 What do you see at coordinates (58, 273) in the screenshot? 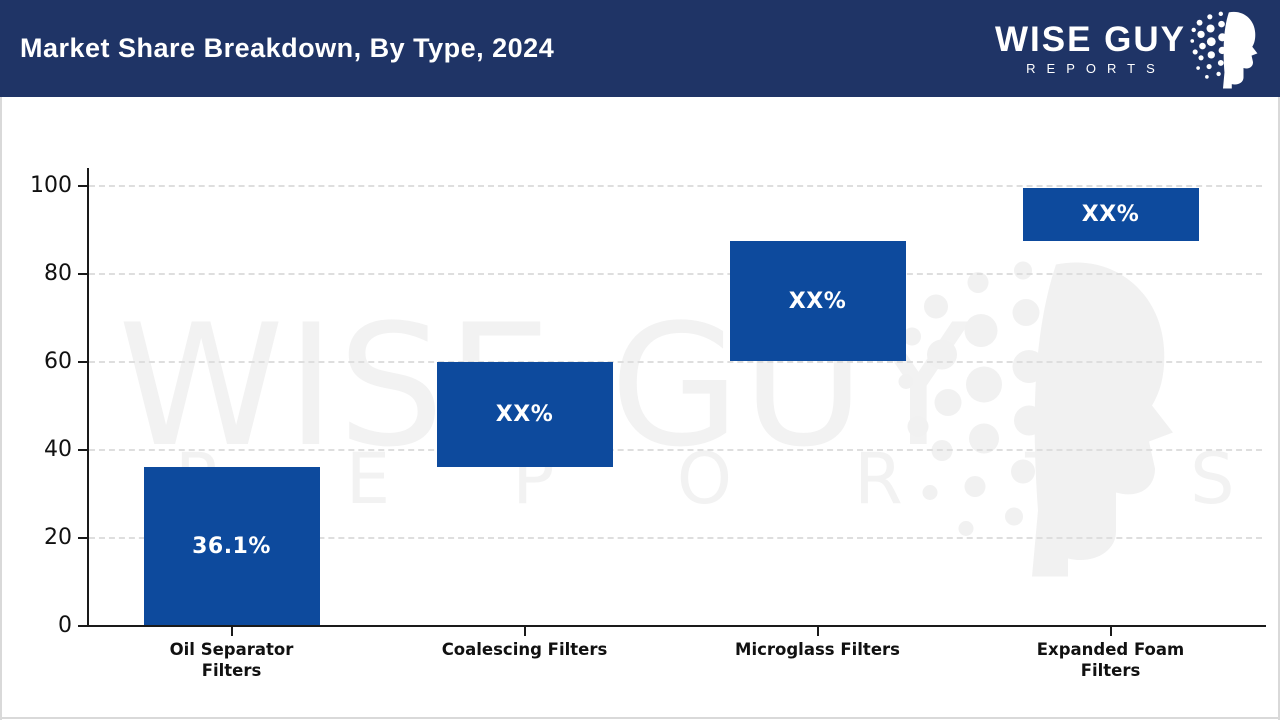
I see `y-tick-label-80: 80` at bounding box center [58, 273].